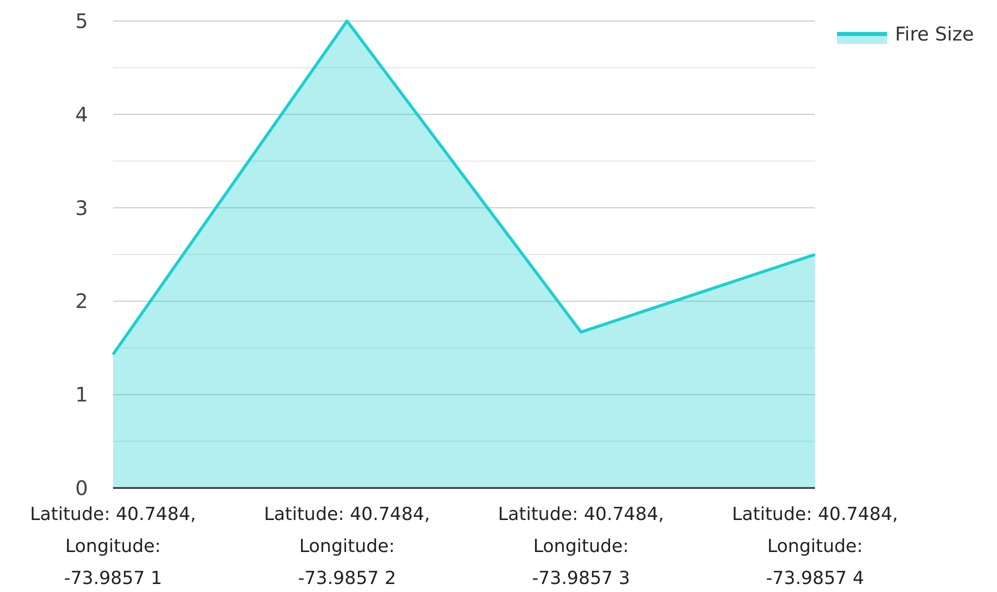 Image resolution: width=997 pixels, height=592 pixels. What do you see at coordinates (81, 394) in the screenshot?
I see `y-tick-label: 1` at bounding box center [81, 394].